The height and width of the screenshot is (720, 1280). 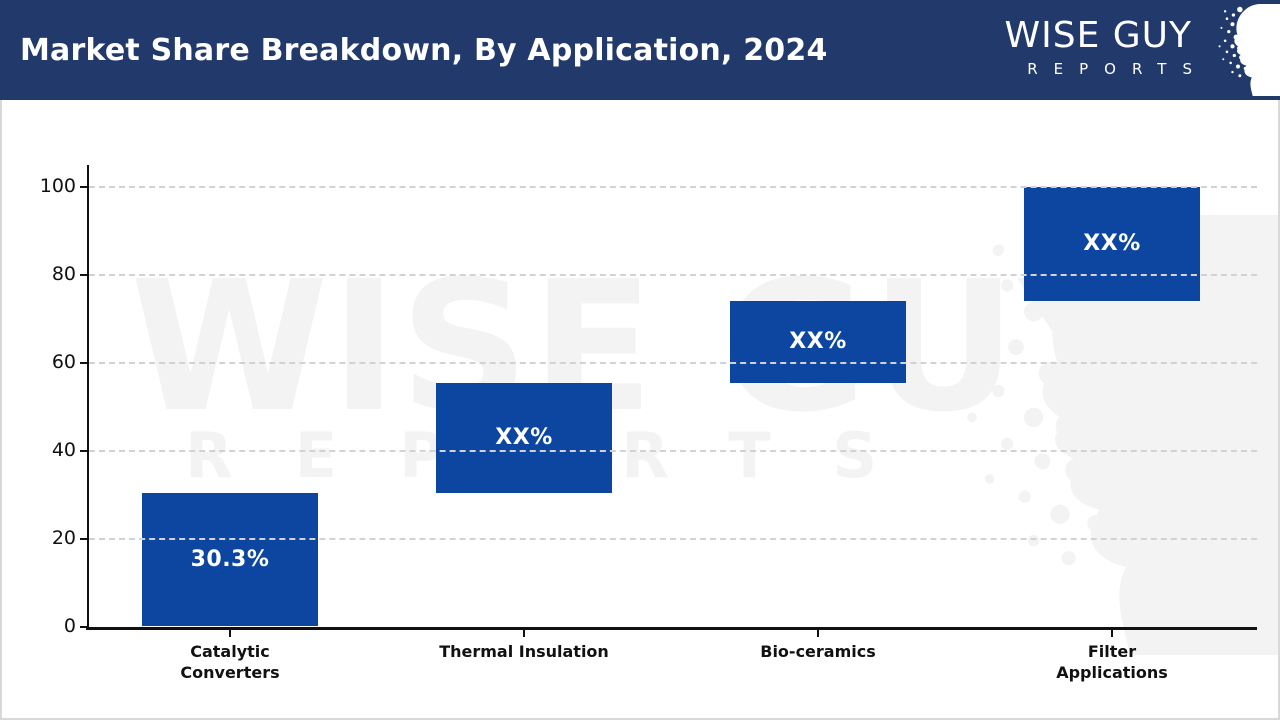 I want to click on bar-catalytic-converters: 30.3%, so click(x=230, y=560).